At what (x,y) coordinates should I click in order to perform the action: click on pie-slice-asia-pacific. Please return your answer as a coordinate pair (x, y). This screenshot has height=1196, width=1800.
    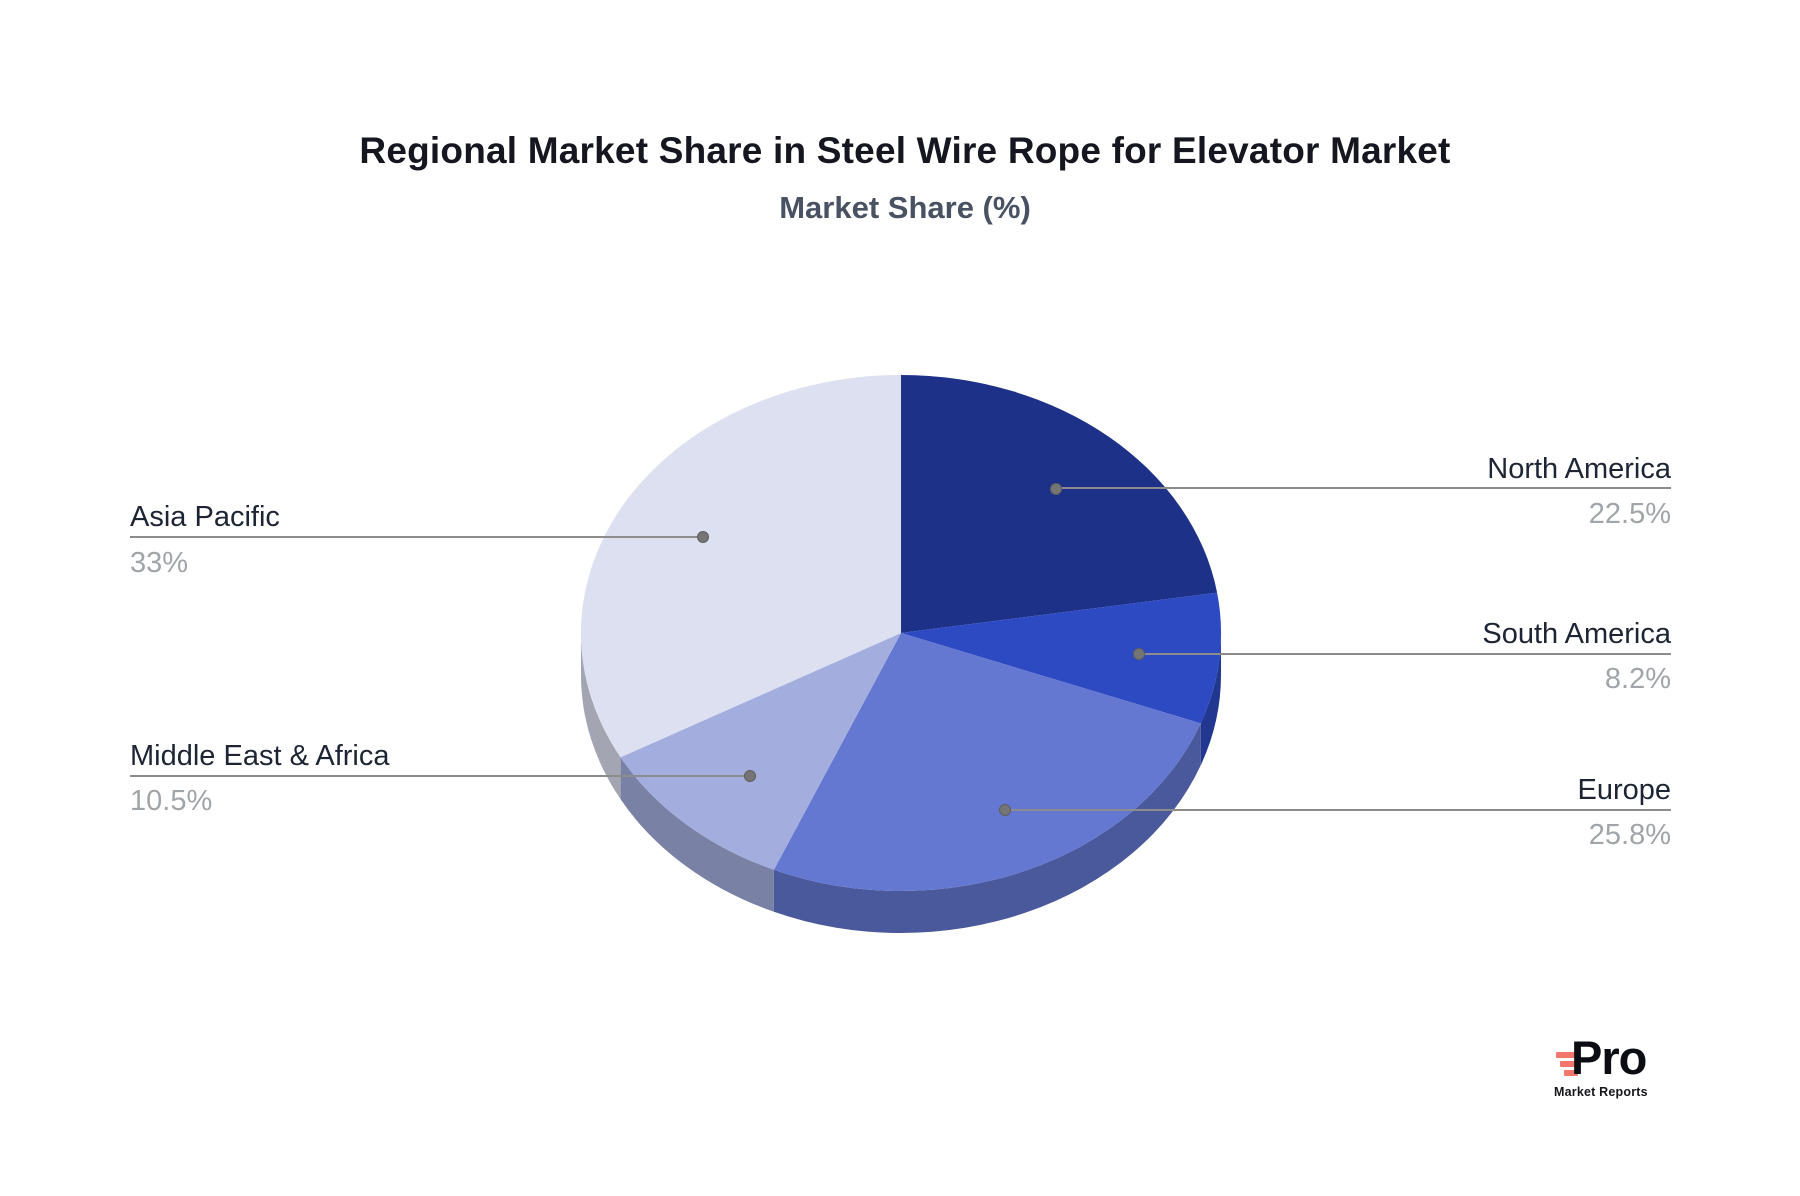
    Looking at the image, I should click on (741, 566).